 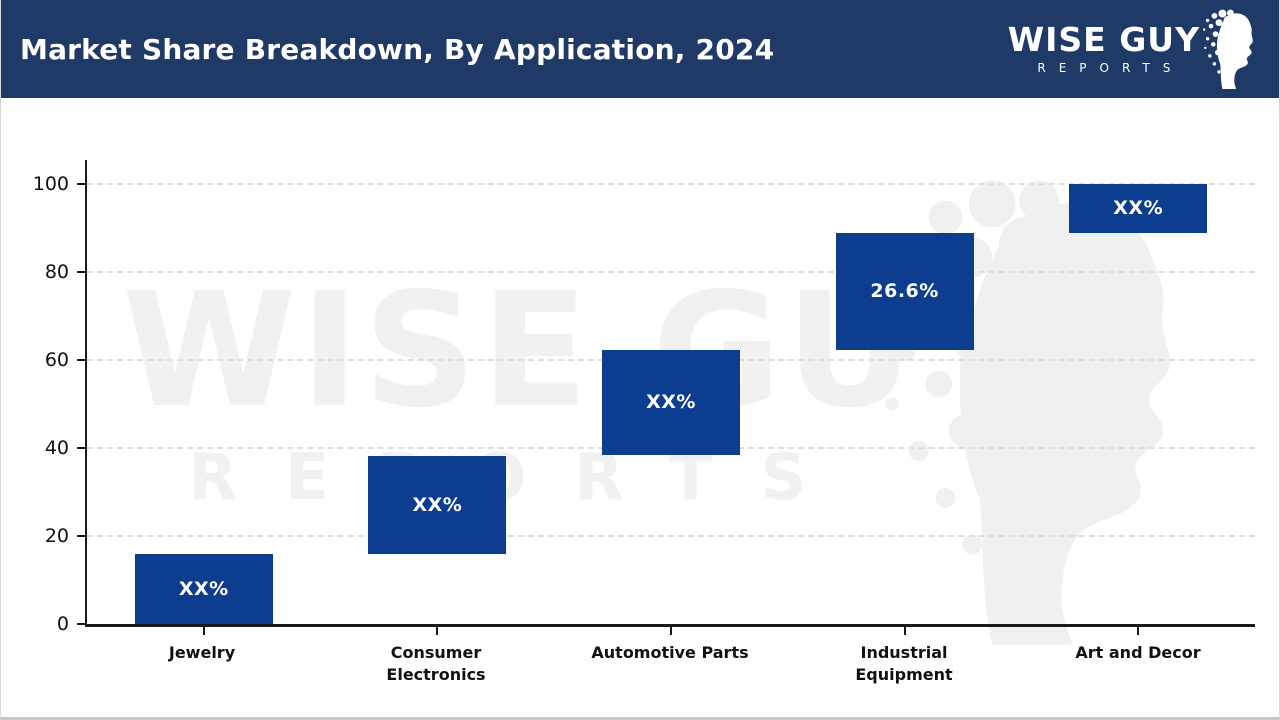 I want to click on x-category-label: Art and Decor, so click(x=1138, y=652).